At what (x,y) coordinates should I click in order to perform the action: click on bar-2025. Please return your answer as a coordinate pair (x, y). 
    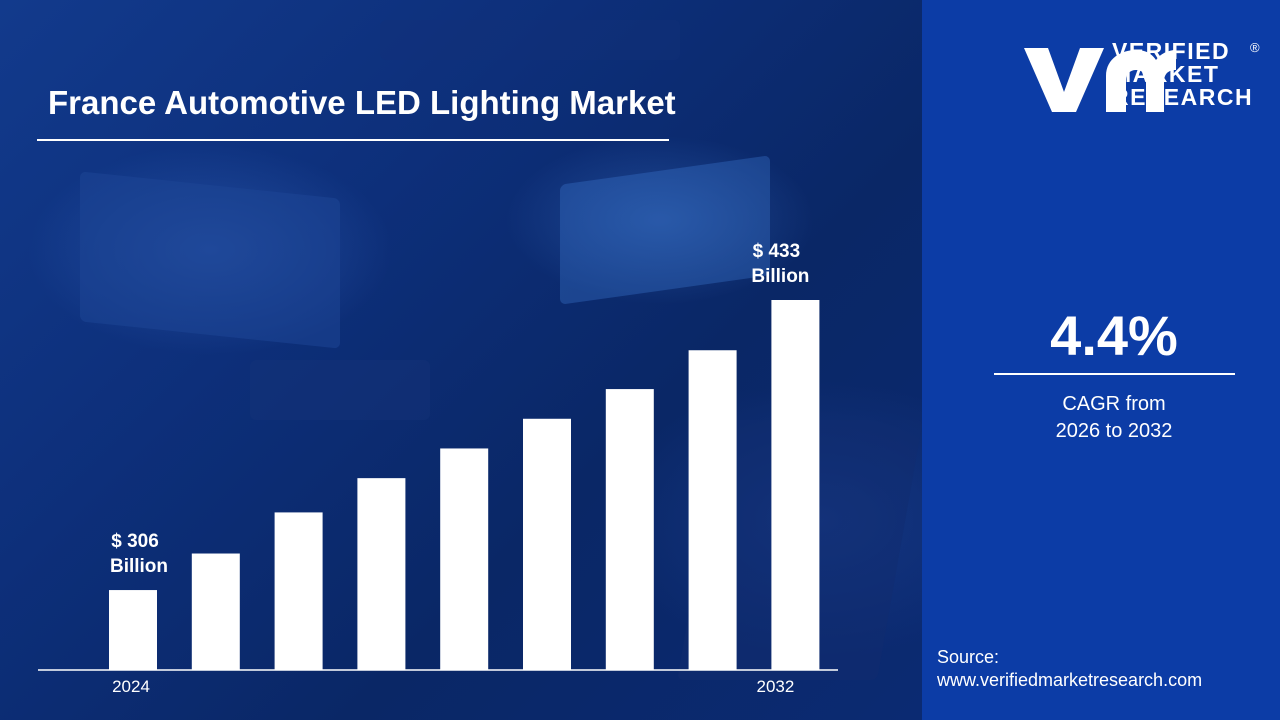
    Looking at the image, I should click on (215, 611).